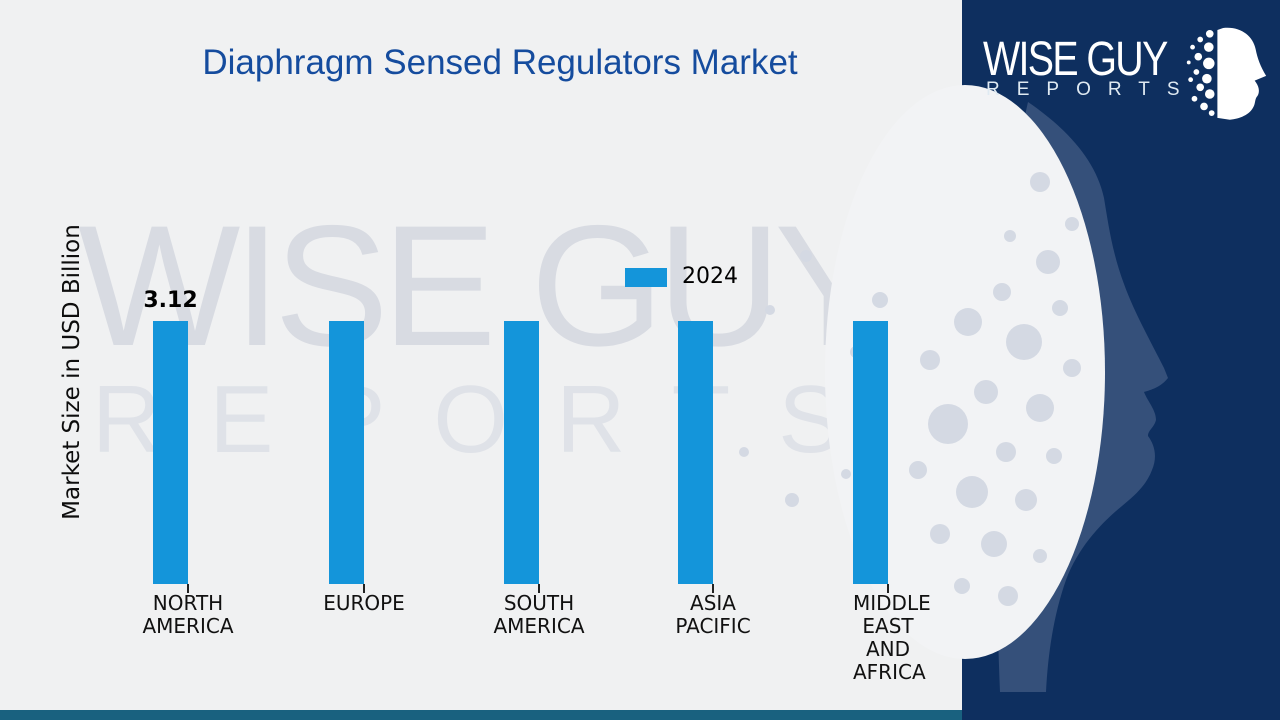  Describe the element at coordinates (1075, 59) in the screenshot. I see `logo-wiseguy-text: WISE GUY` at that location.